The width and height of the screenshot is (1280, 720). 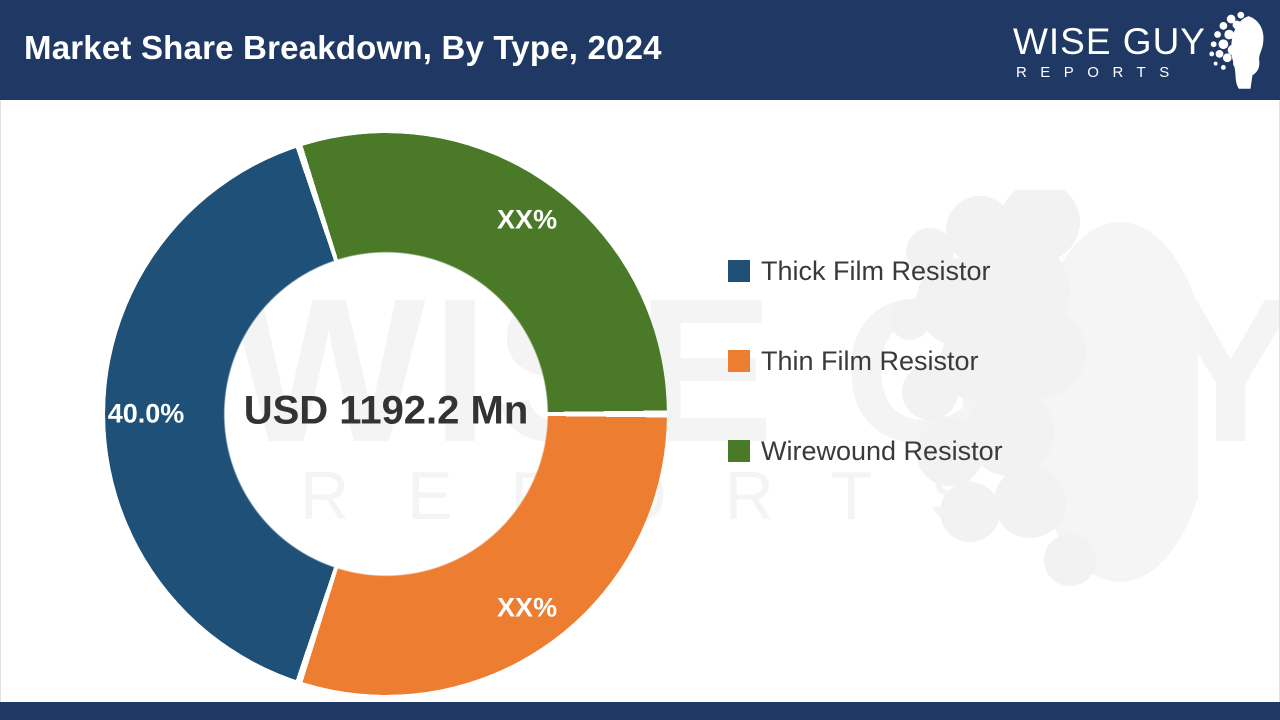 What do you see at coordinates (386, 410) in the screenshot?
I see `chart-center-value: USD 1192.2 Mn` at bounding box center [386, 410].